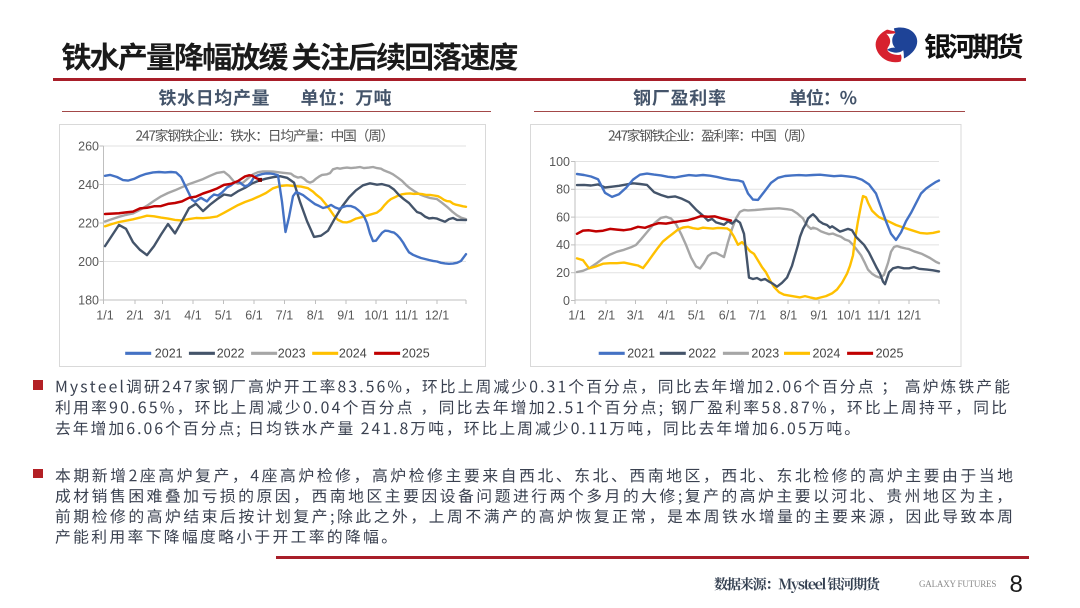 This screenshot has width=1080, height=608. I want to click on svg-text: 60, so click(563, 217).